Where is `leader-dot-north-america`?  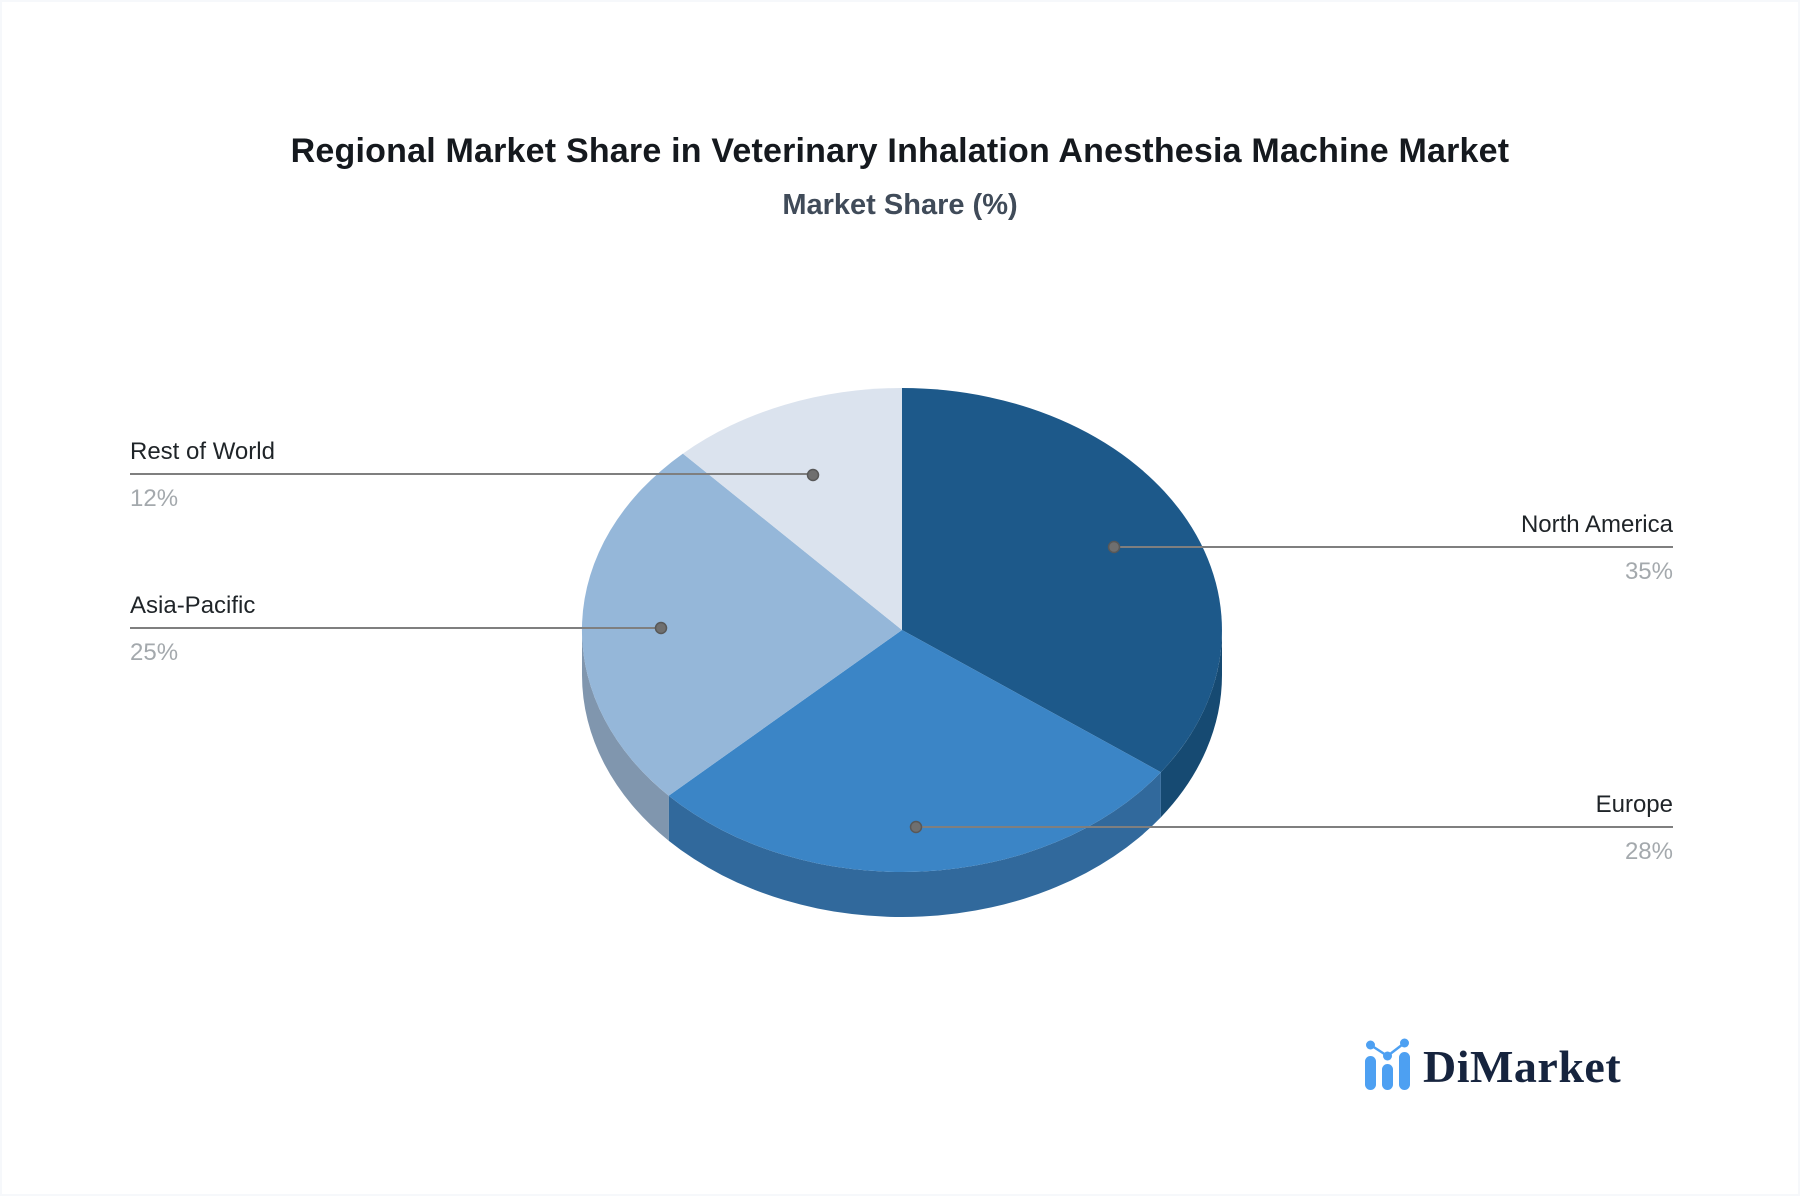
leader-dot-north-america is located at coordinates (1114, 547).